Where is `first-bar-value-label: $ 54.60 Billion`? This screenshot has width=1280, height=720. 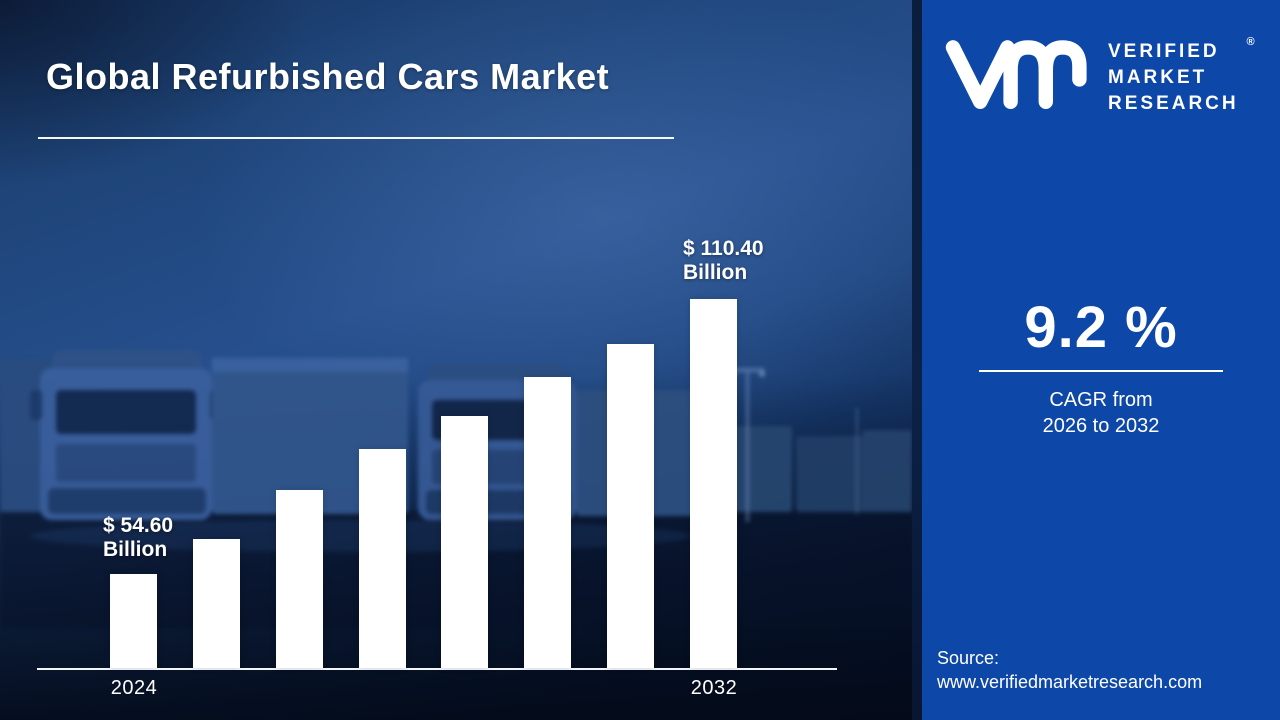
first-bar-value-label: $ 54.60 Billion is located at coordinates (138, 538).